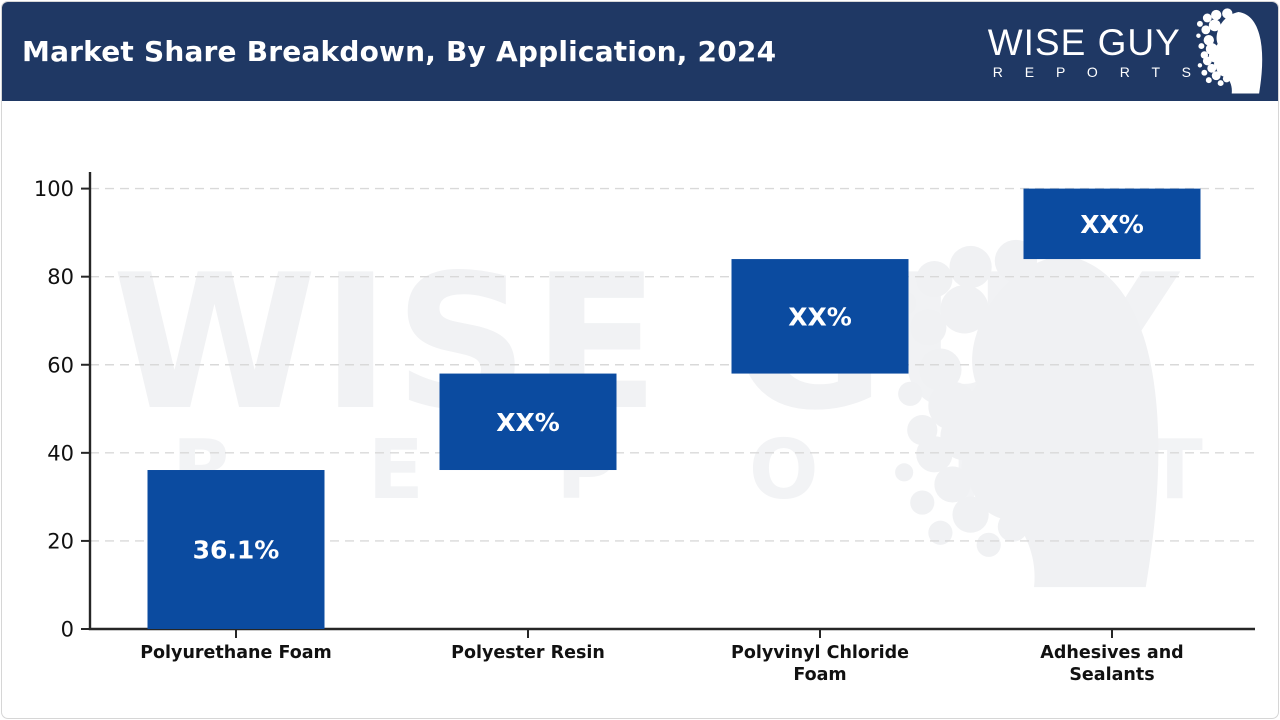 Image resolution: width=1280 pixels, height=720 pixels. Describe the element at coordinates (60, 453) in the screenshot. I see `y-tick-label: 40` at that location.